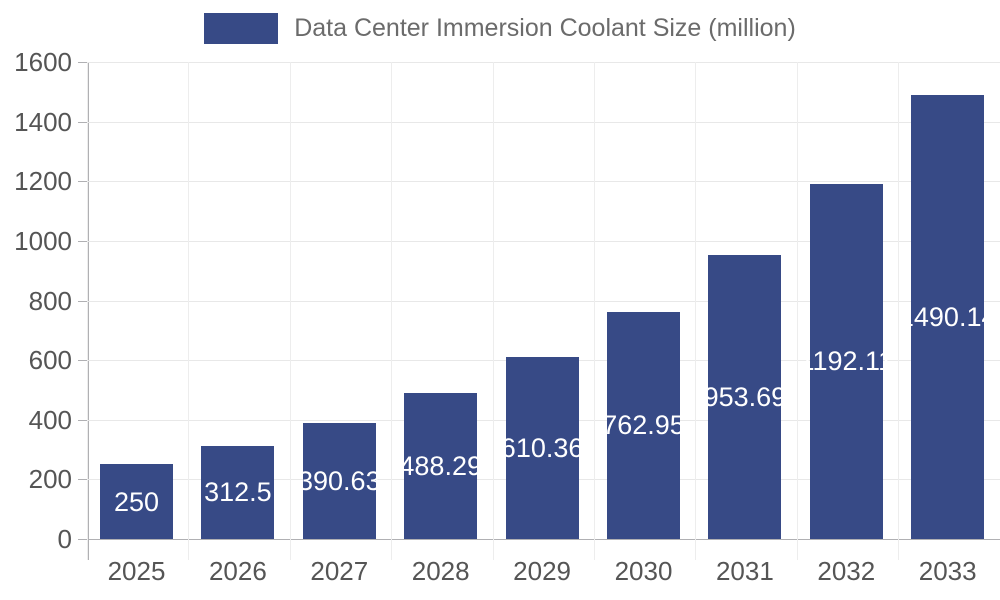  What do you see at coordinates (50, 419) in the screenshot?
I see `y-axis-tick-label: 400` at bounding box center [50, 419].